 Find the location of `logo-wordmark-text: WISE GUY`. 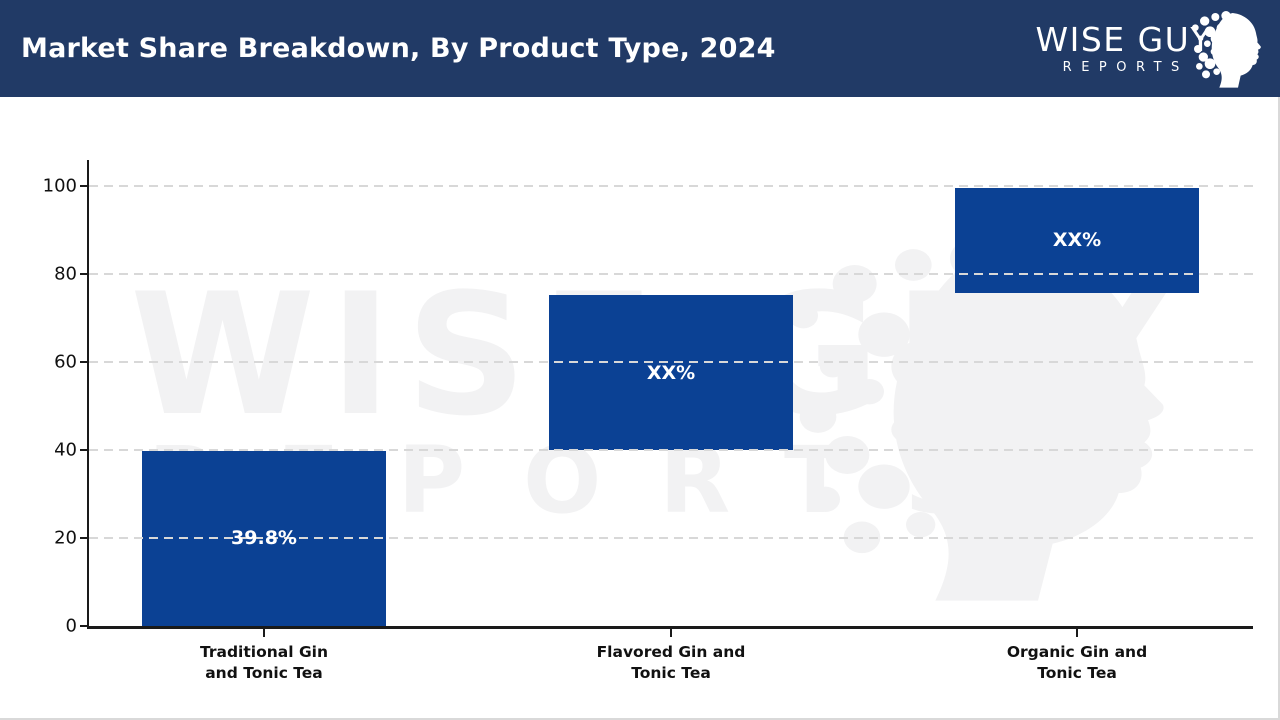

logo-wordmark-text: WISE GUY is located at coordinates (1123, 39).